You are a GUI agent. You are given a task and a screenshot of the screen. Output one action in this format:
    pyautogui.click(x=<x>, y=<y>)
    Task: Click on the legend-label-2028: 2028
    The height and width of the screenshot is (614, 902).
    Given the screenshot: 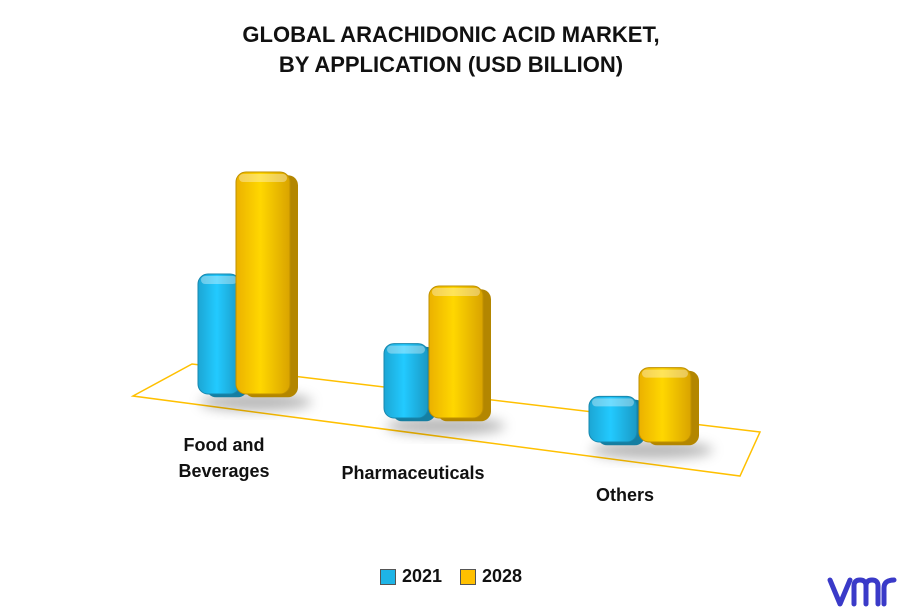 What is the action you would take?
    pyautogui.click(x=502, y=576)
    